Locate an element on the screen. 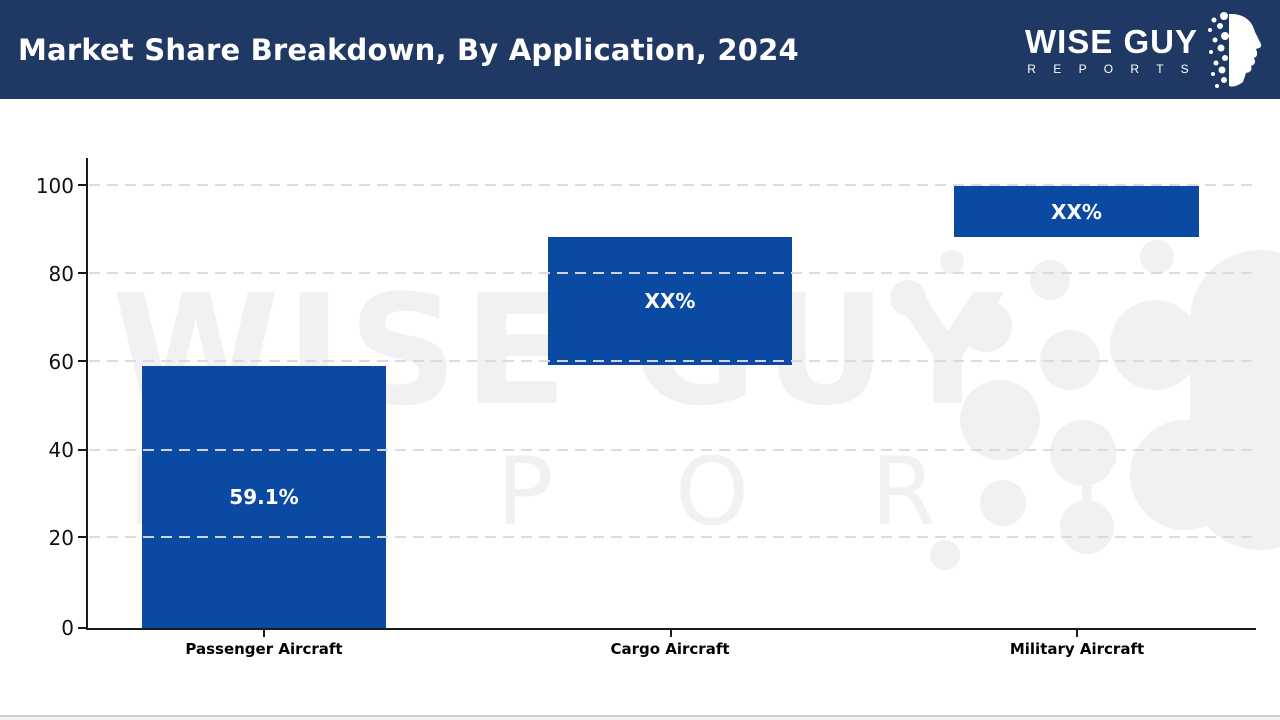 The image size is (1280, 720). wise-guy-logo: WISE GUY R E P O R T S is located at coordinates (1145, 50).